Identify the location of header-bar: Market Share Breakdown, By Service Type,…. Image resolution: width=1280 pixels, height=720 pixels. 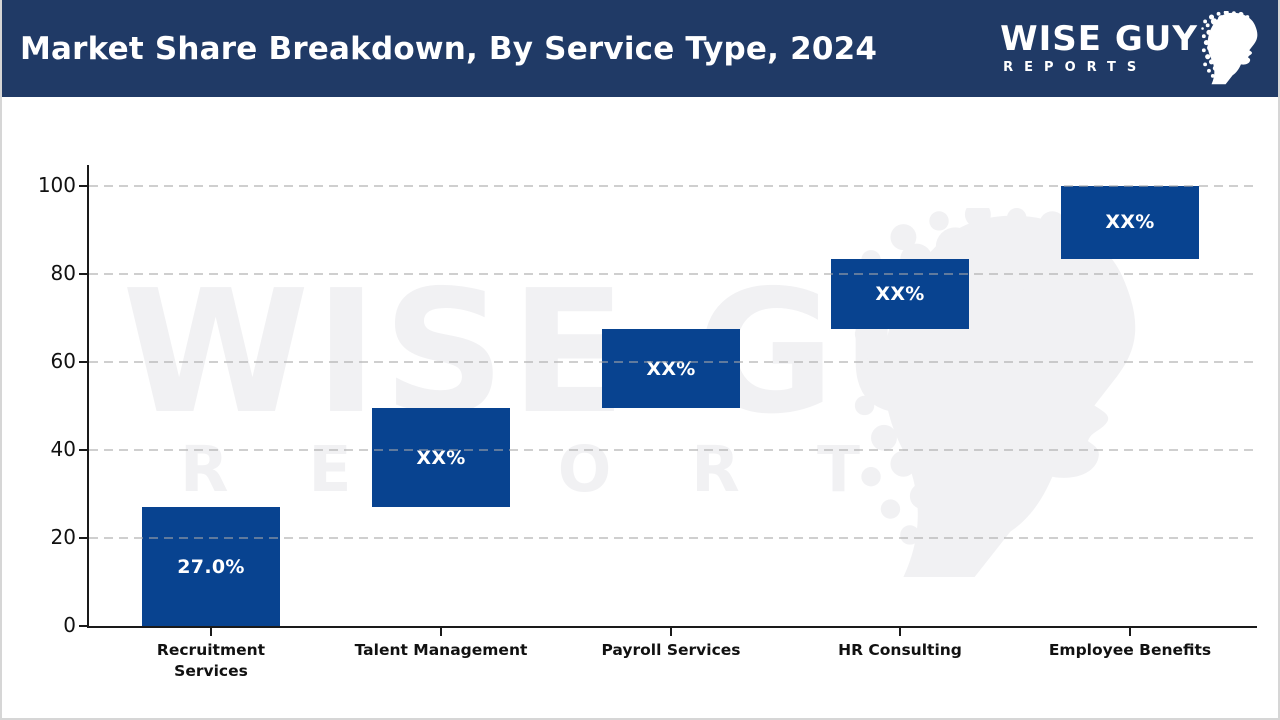
(640, 48).